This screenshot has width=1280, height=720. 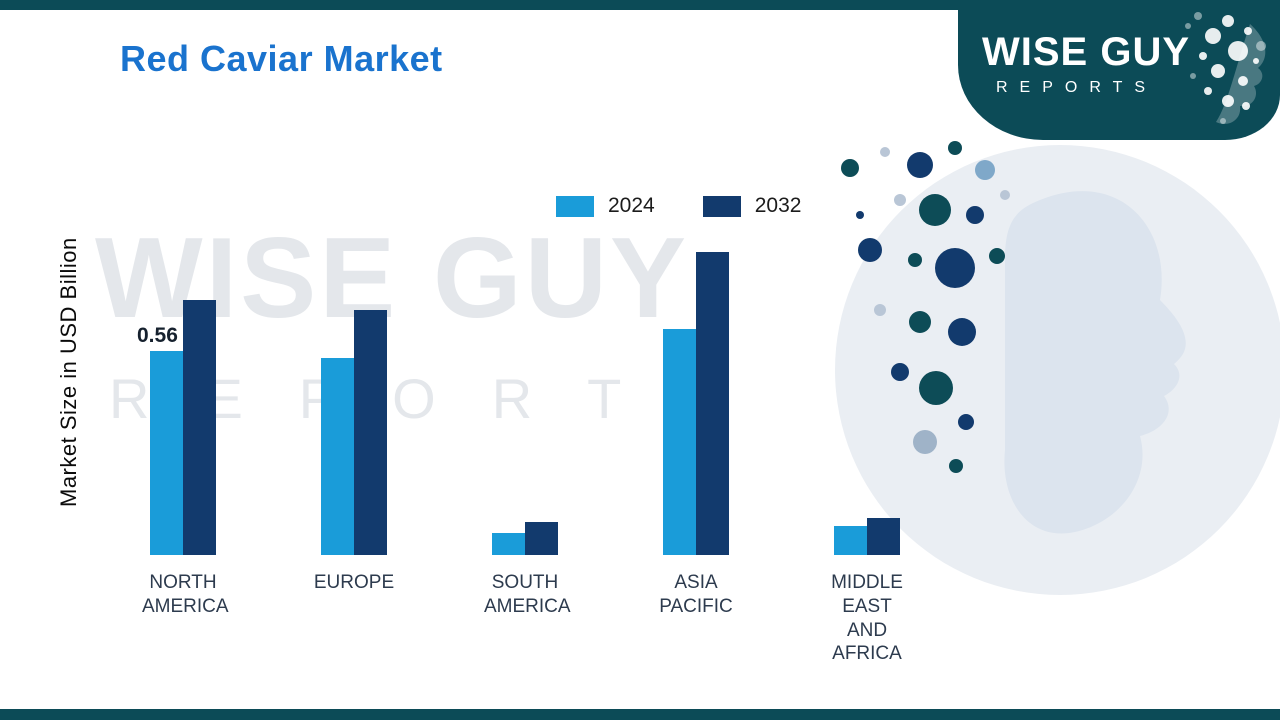 What do you see at coordinates (640, 5) in the screenshot?
I see `top-brand-strip` at bounding box center [640, 5].